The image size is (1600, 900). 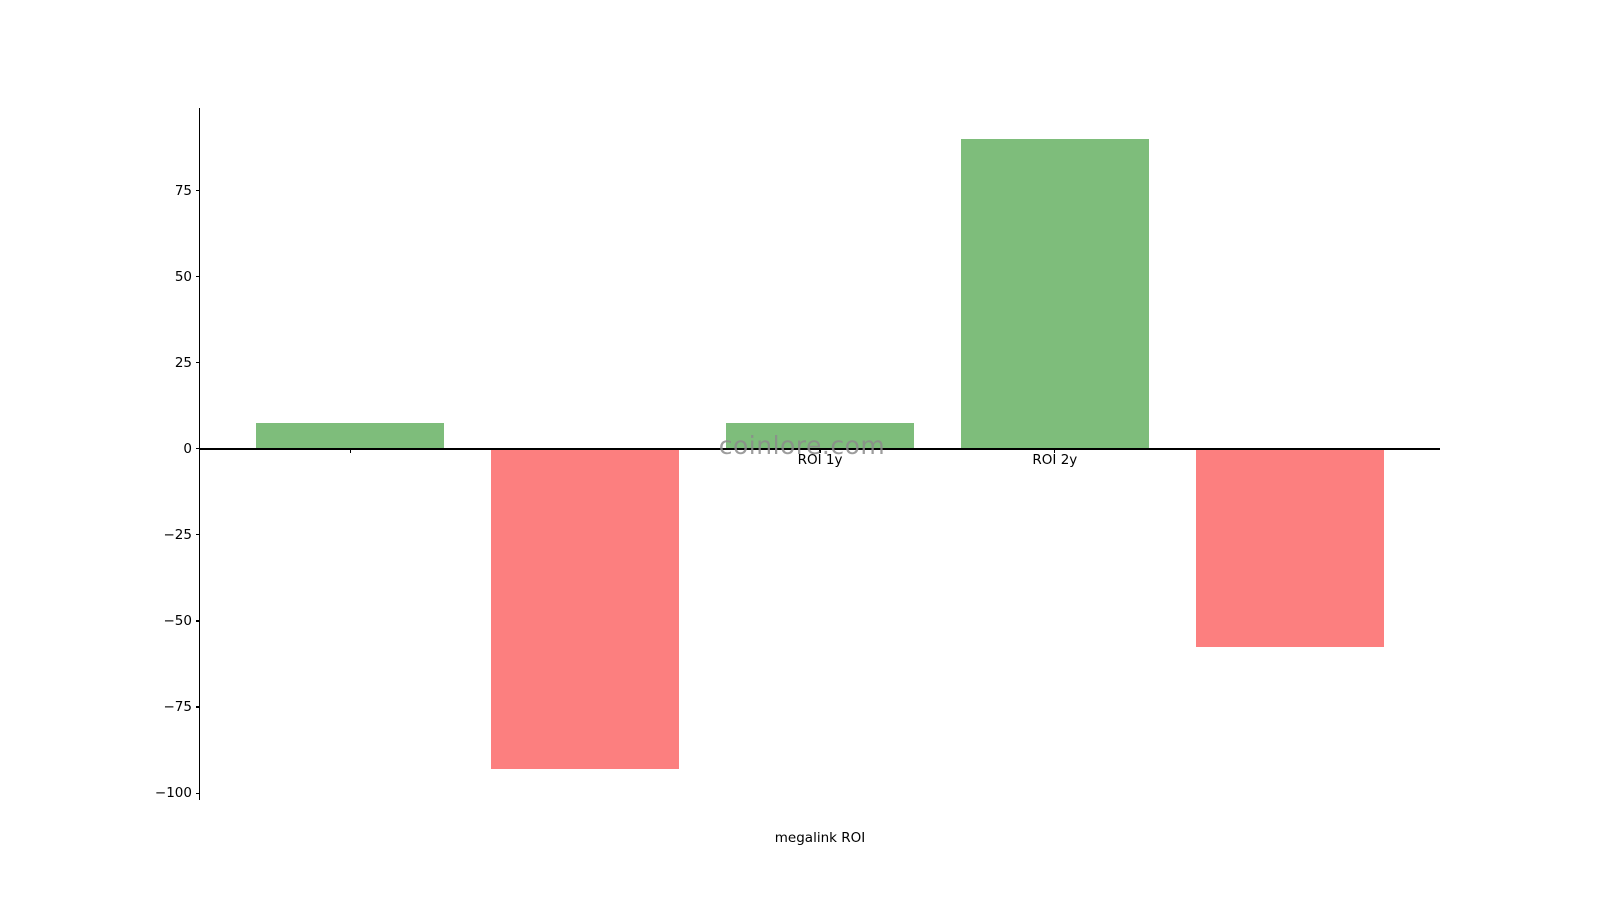 I want to click on y-tick-label: 0, so click(x=187, y=448).